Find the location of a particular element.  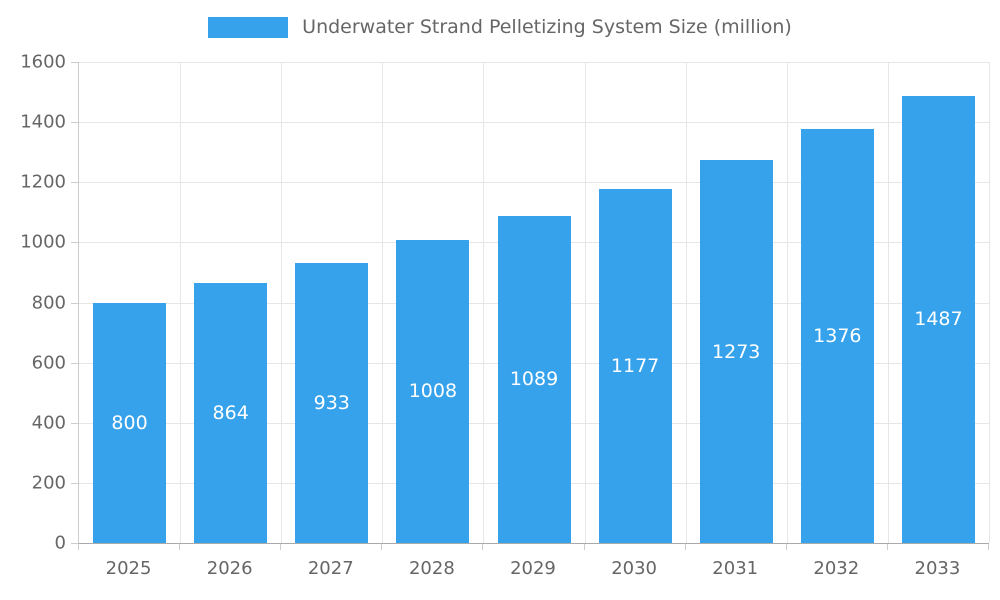

bar-value-label: 1273 is located at coordinates (736, 351).